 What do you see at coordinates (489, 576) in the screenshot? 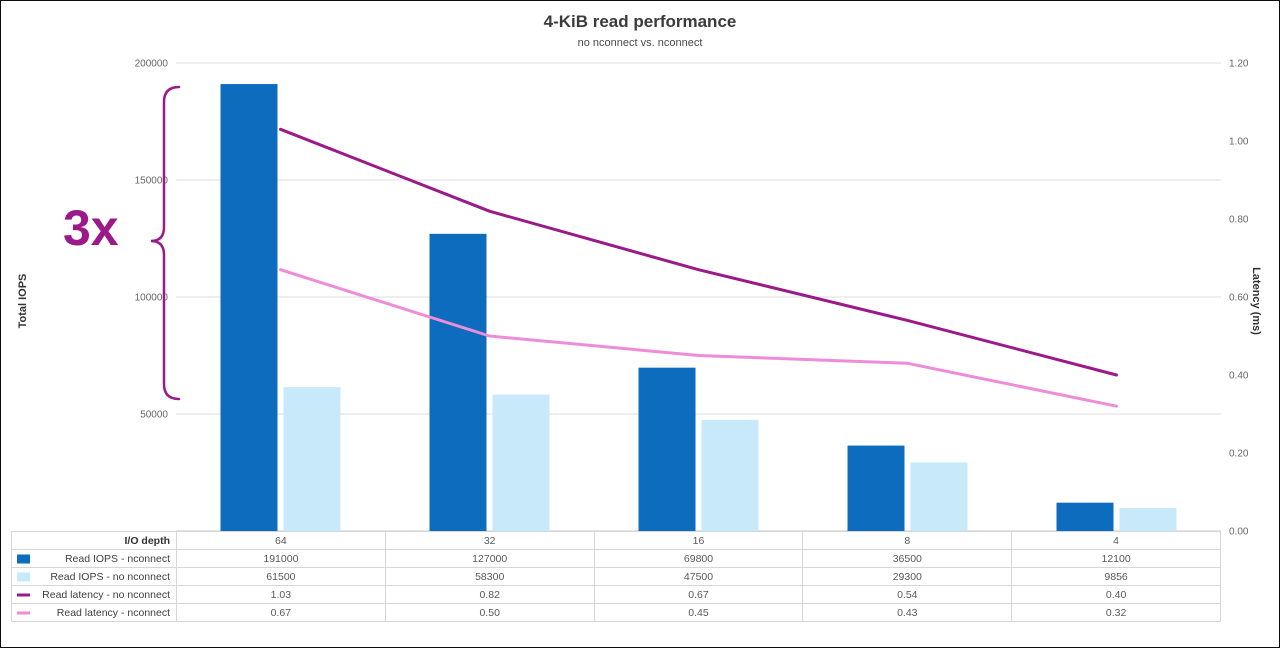
I see `table-cell: 58300` at bounding box center [489, 576].